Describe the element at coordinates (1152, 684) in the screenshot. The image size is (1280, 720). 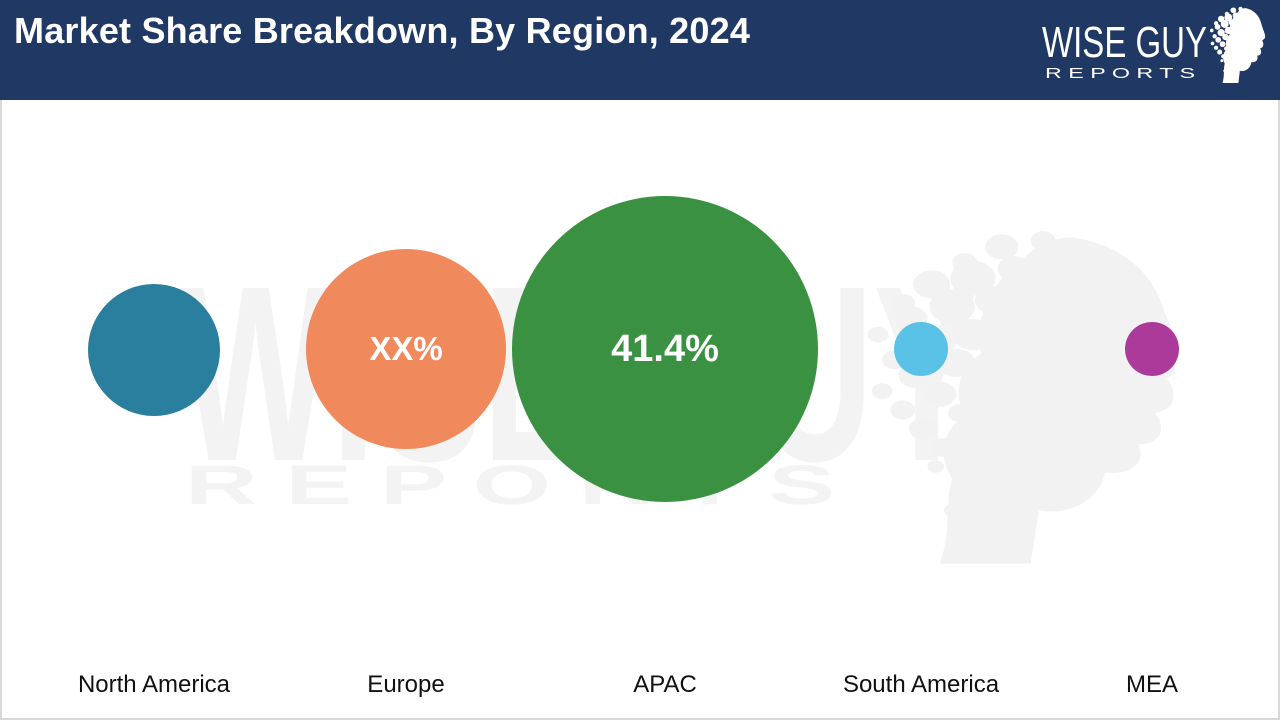
I see `region-label-mea: MEA` at that location.